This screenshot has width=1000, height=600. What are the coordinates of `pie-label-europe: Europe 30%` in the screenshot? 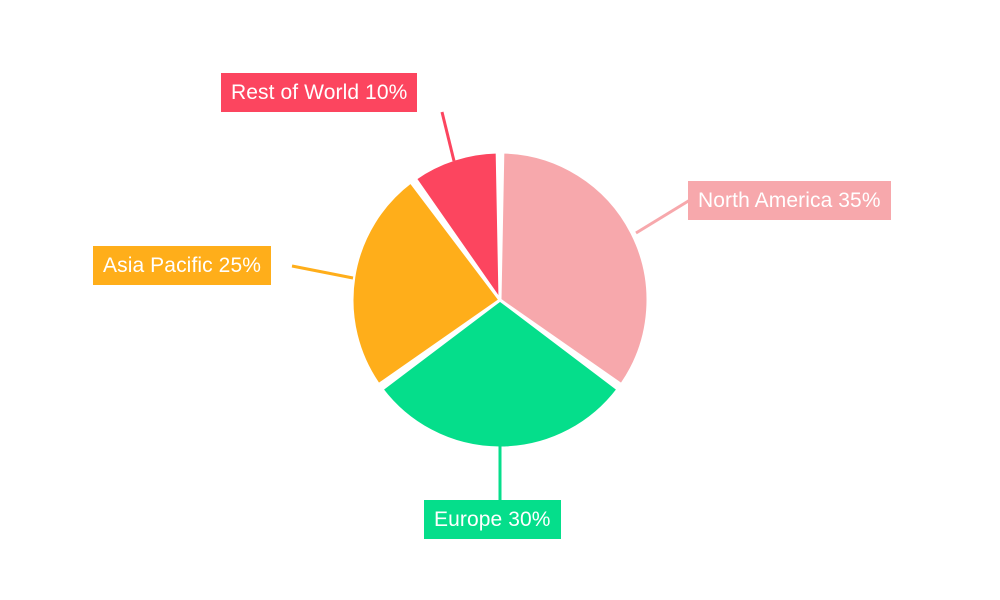 It's located at (492, 519).